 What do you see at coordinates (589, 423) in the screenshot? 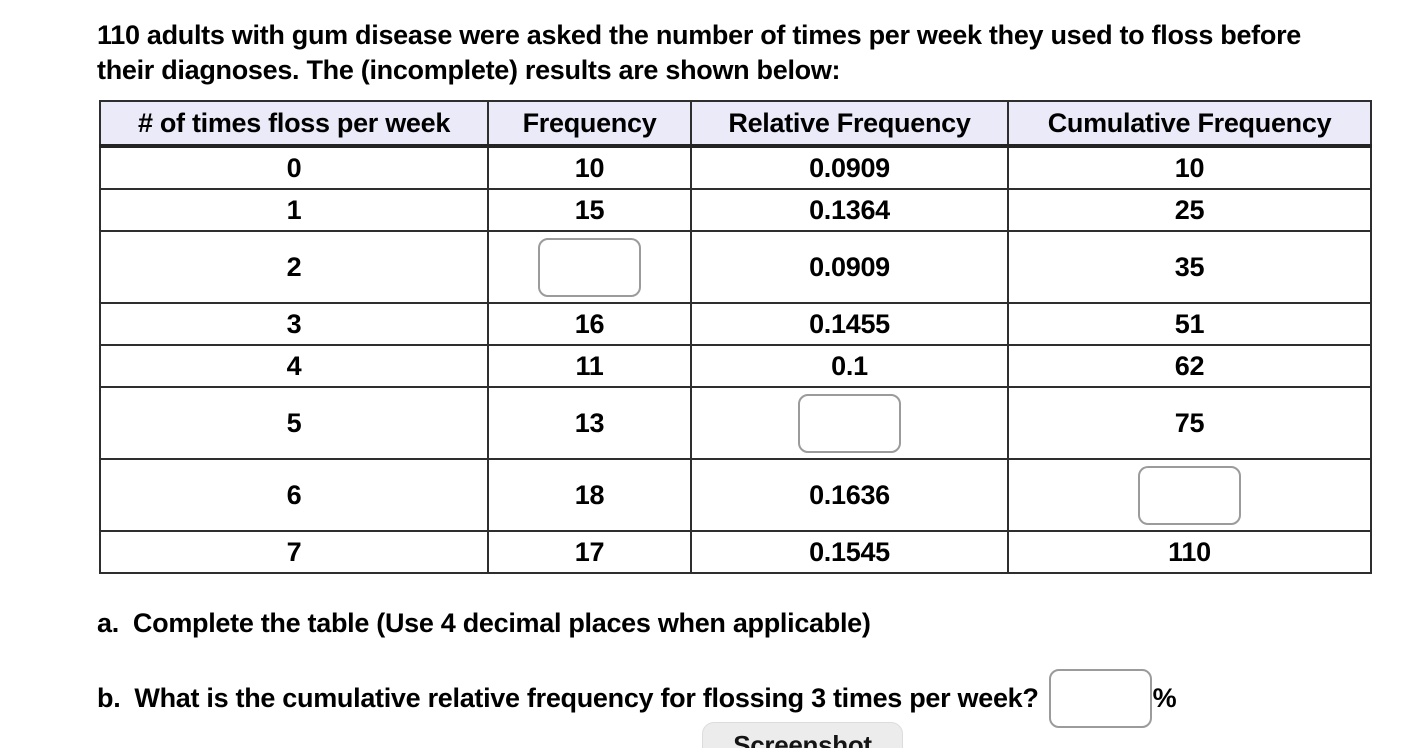
I see `cell-frequency: 13` at bounding box center [589, 423].